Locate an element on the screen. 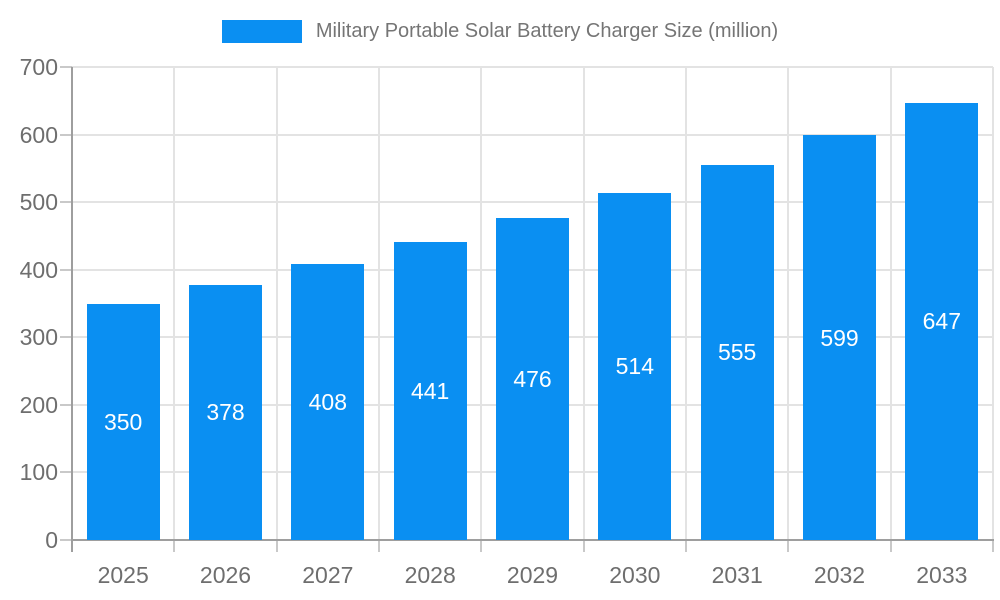  bar-value-label: 476 is located at coordinates (532, 379).